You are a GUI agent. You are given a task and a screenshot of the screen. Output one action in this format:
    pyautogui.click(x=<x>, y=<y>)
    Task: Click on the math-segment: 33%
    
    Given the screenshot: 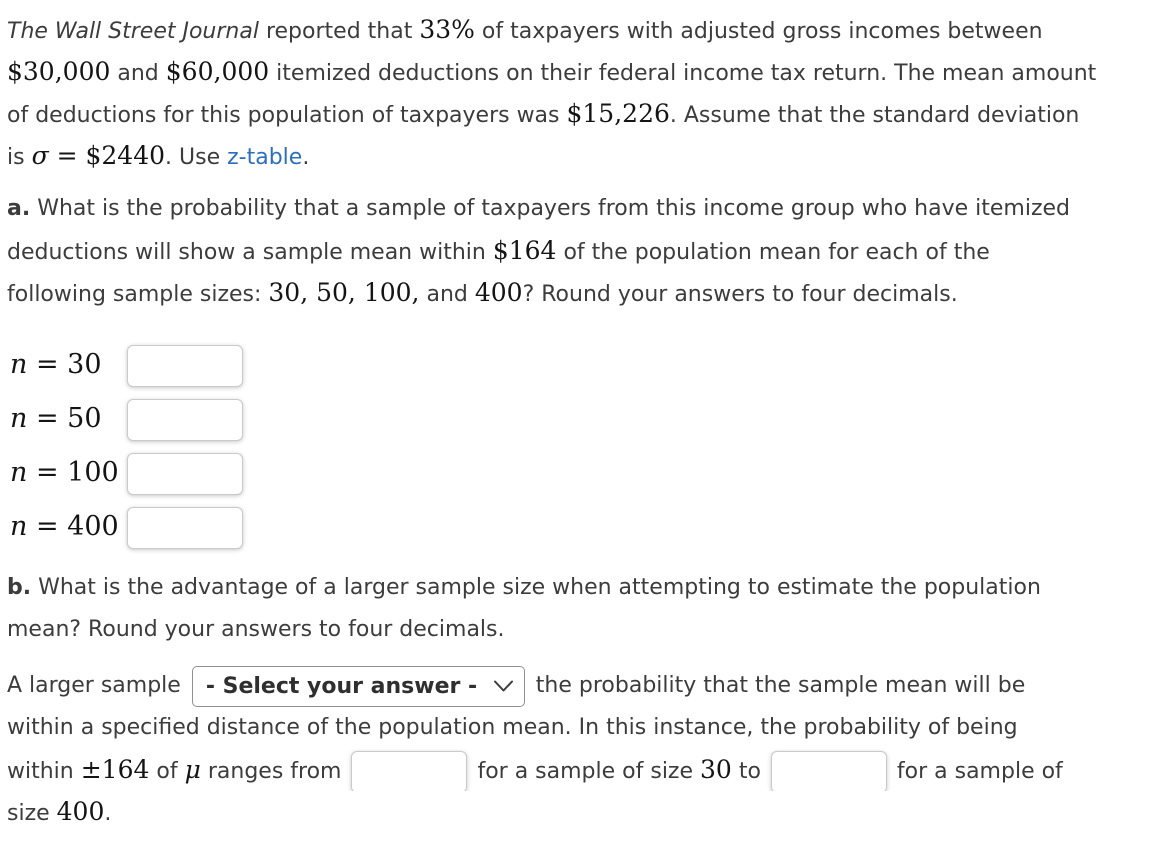 What is the action you would take?
    pyautogui.click(x=447, y=29)
    